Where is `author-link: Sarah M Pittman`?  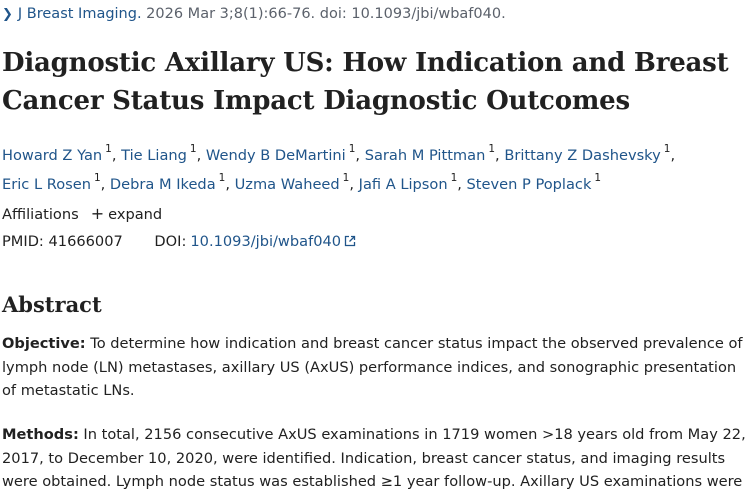
author-link: Sarah M Pittman is located at coordinates (425, 155).